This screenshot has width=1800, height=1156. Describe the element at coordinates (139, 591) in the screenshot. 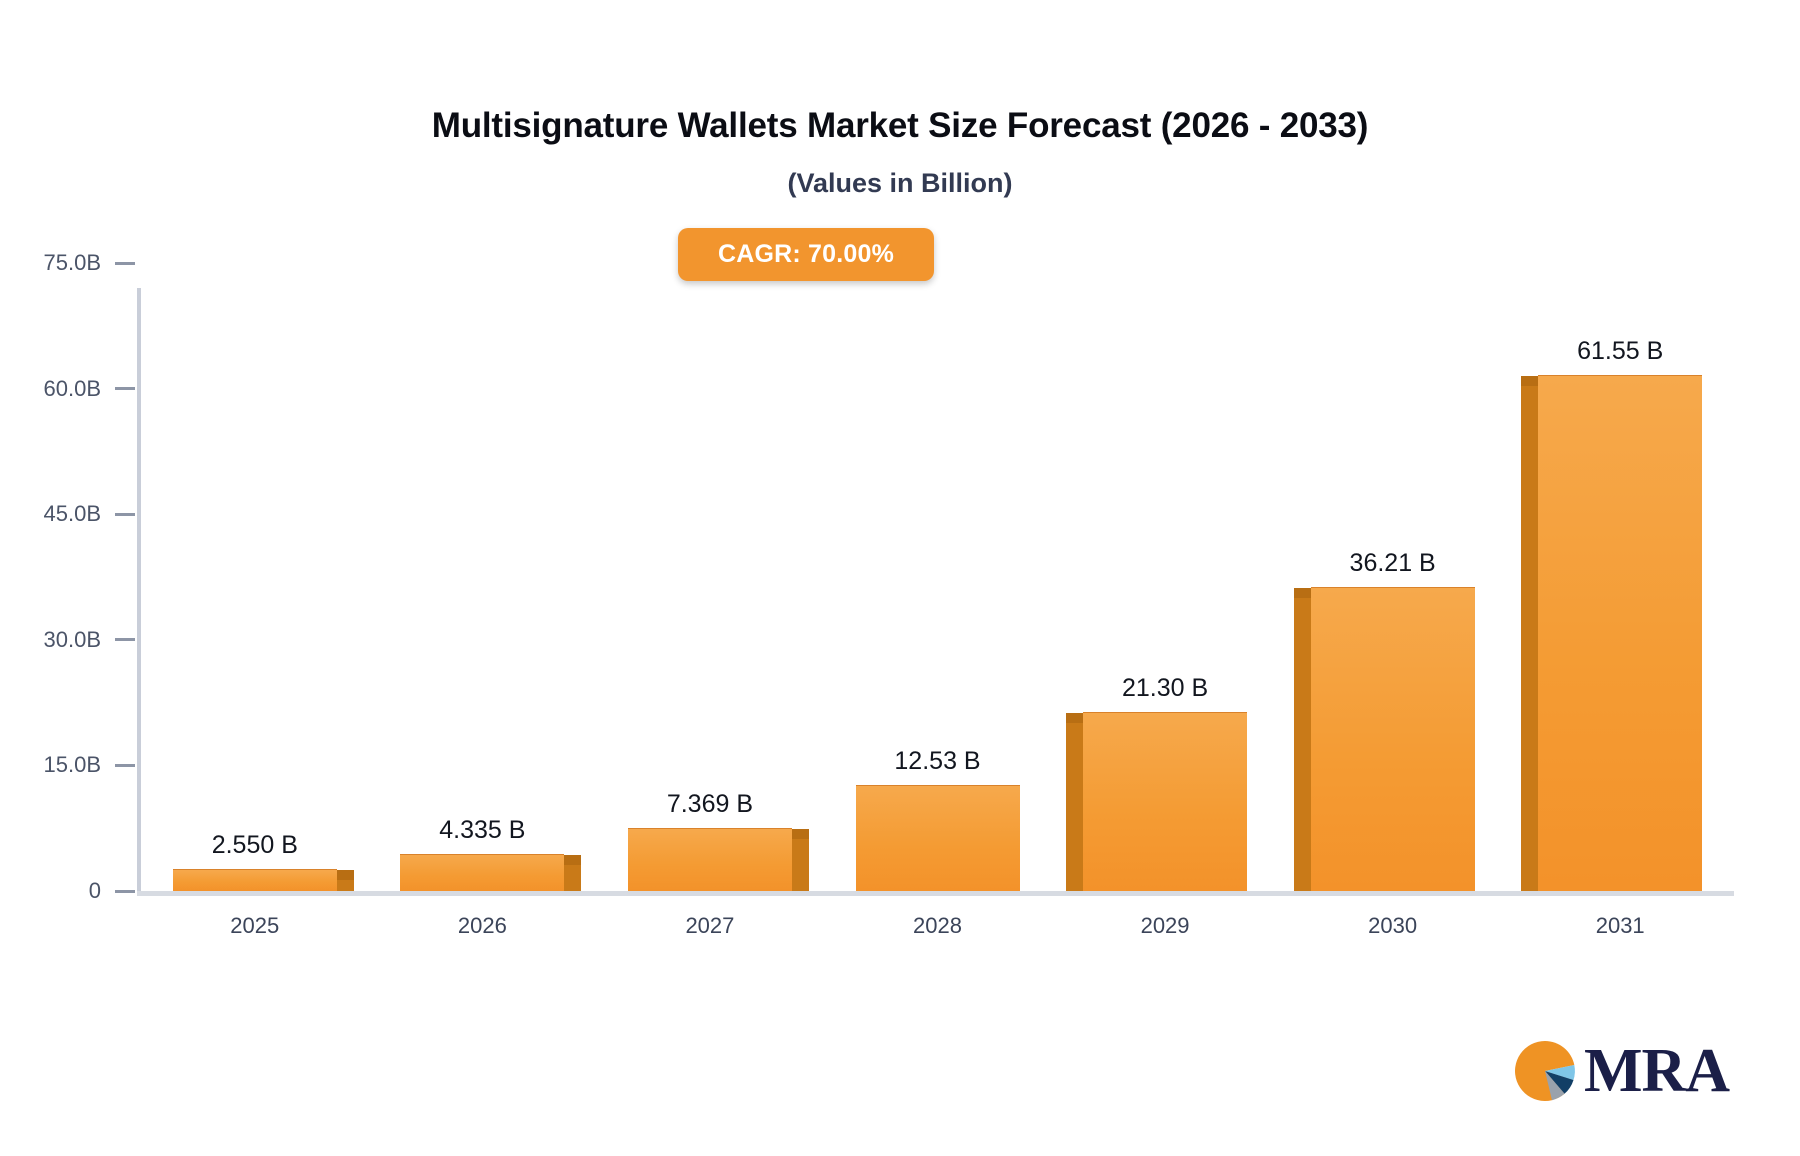

I see `y-axis-line` at that location.